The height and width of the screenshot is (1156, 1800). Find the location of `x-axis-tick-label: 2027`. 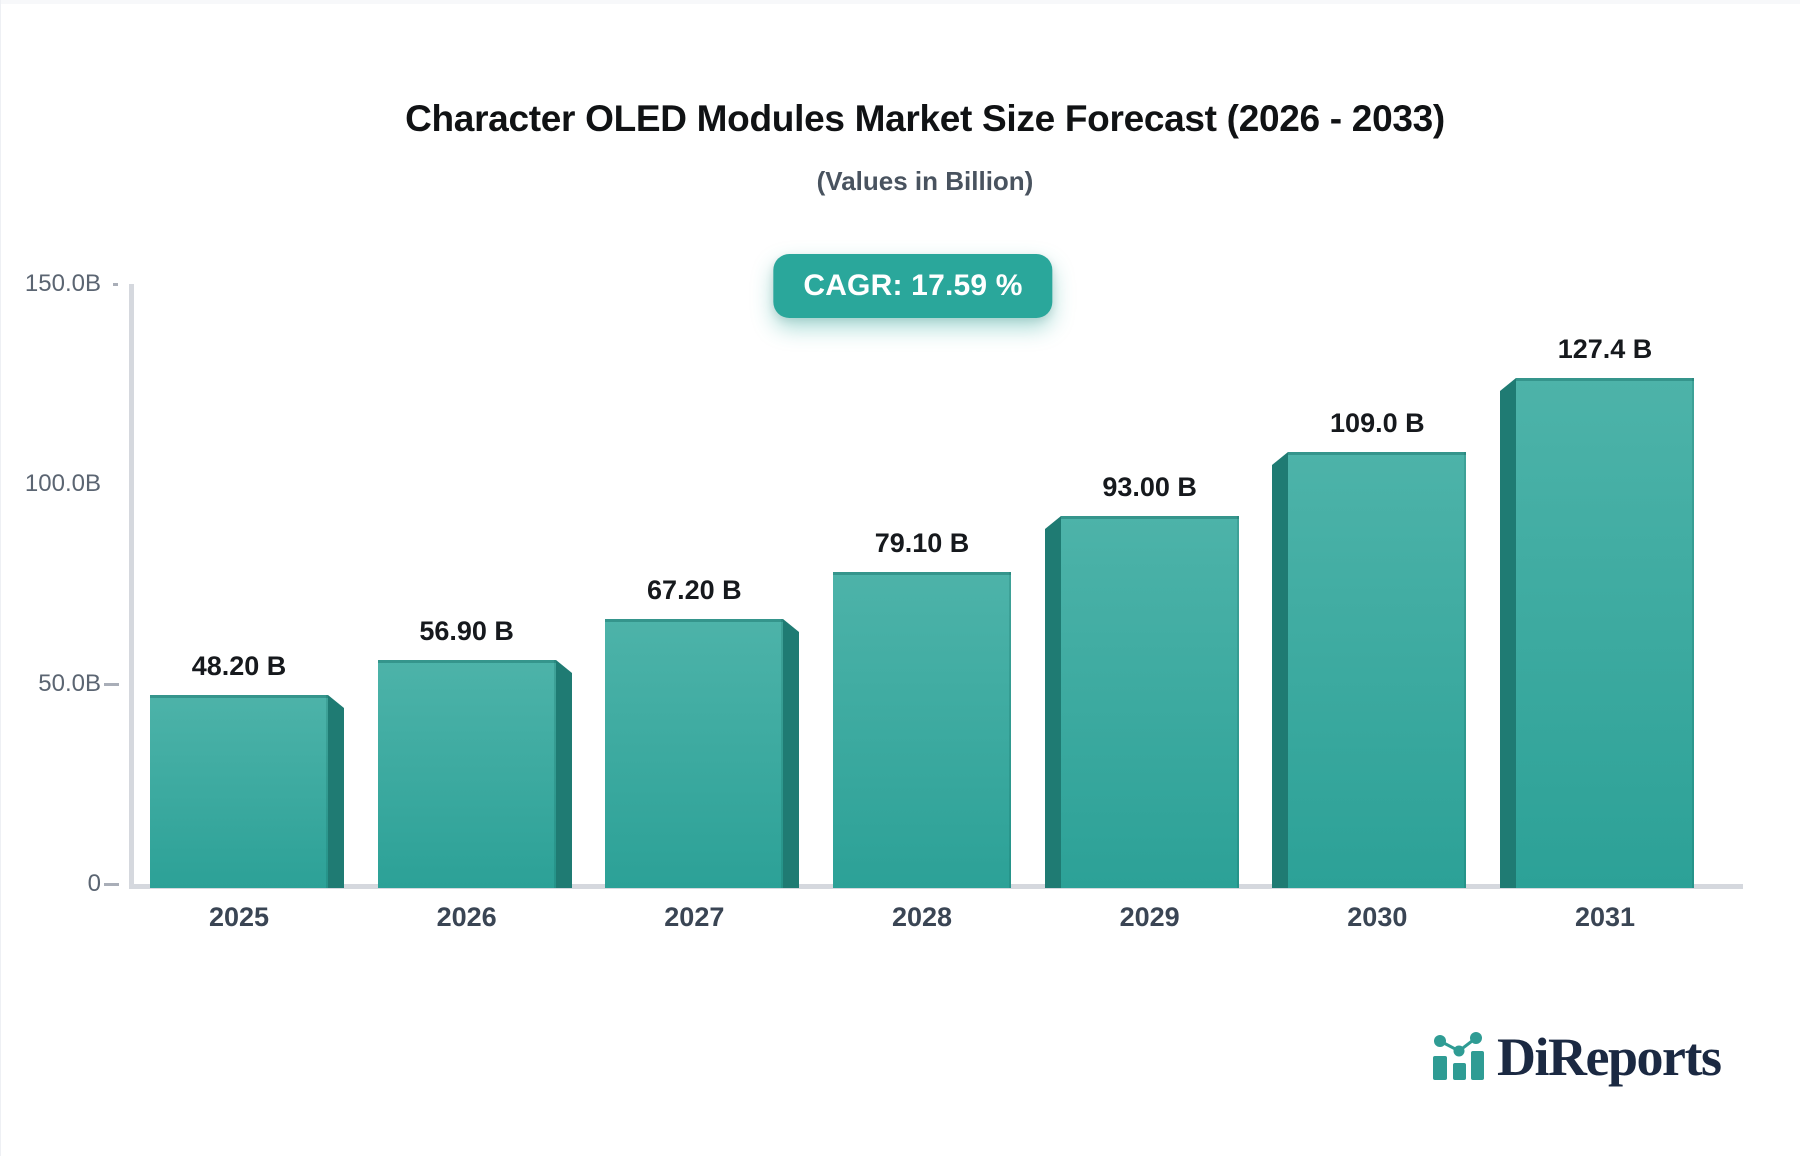

x-axis-tick-label: 2027 is located at coordinates (694, 917).